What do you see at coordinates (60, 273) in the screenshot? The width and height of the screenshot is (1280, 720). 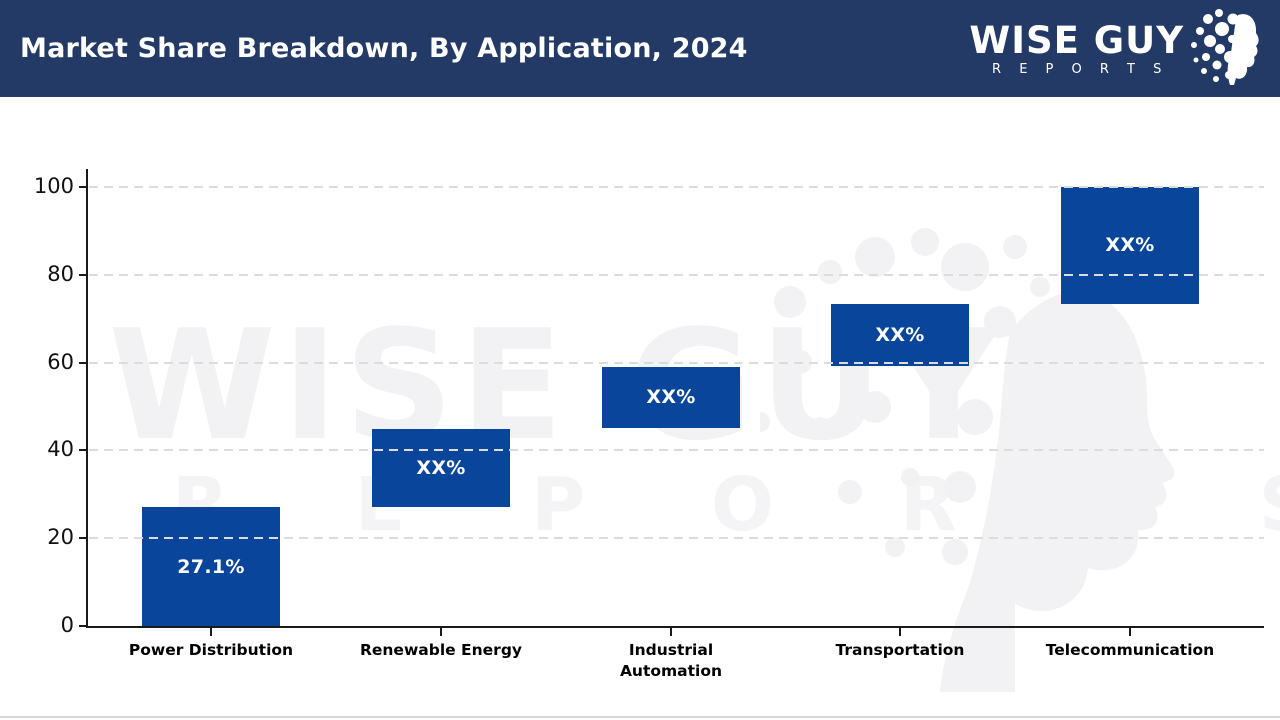 I see `y-tick-label-80: 80` at bounding box center [60, 273].